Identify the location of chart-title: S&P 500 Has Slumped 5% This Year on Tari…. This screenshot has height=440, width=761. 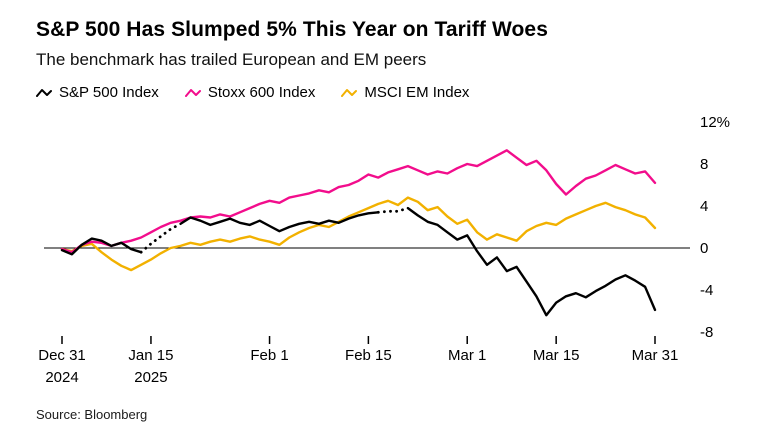
(292, 29).